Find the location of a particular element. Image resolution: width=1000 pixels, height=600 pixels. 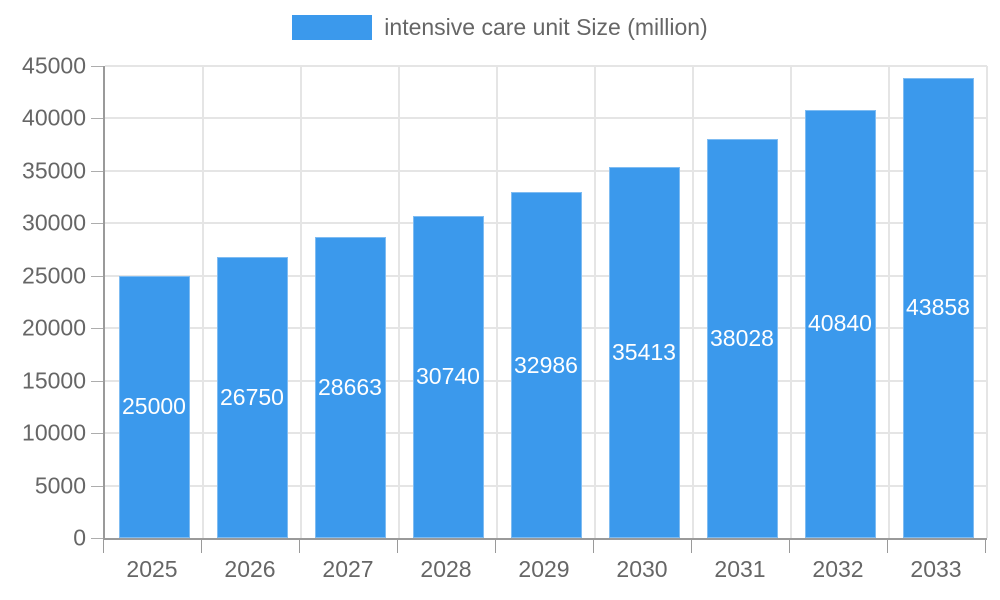

bar-2027: 28663 is located at coordinates (350, 387).